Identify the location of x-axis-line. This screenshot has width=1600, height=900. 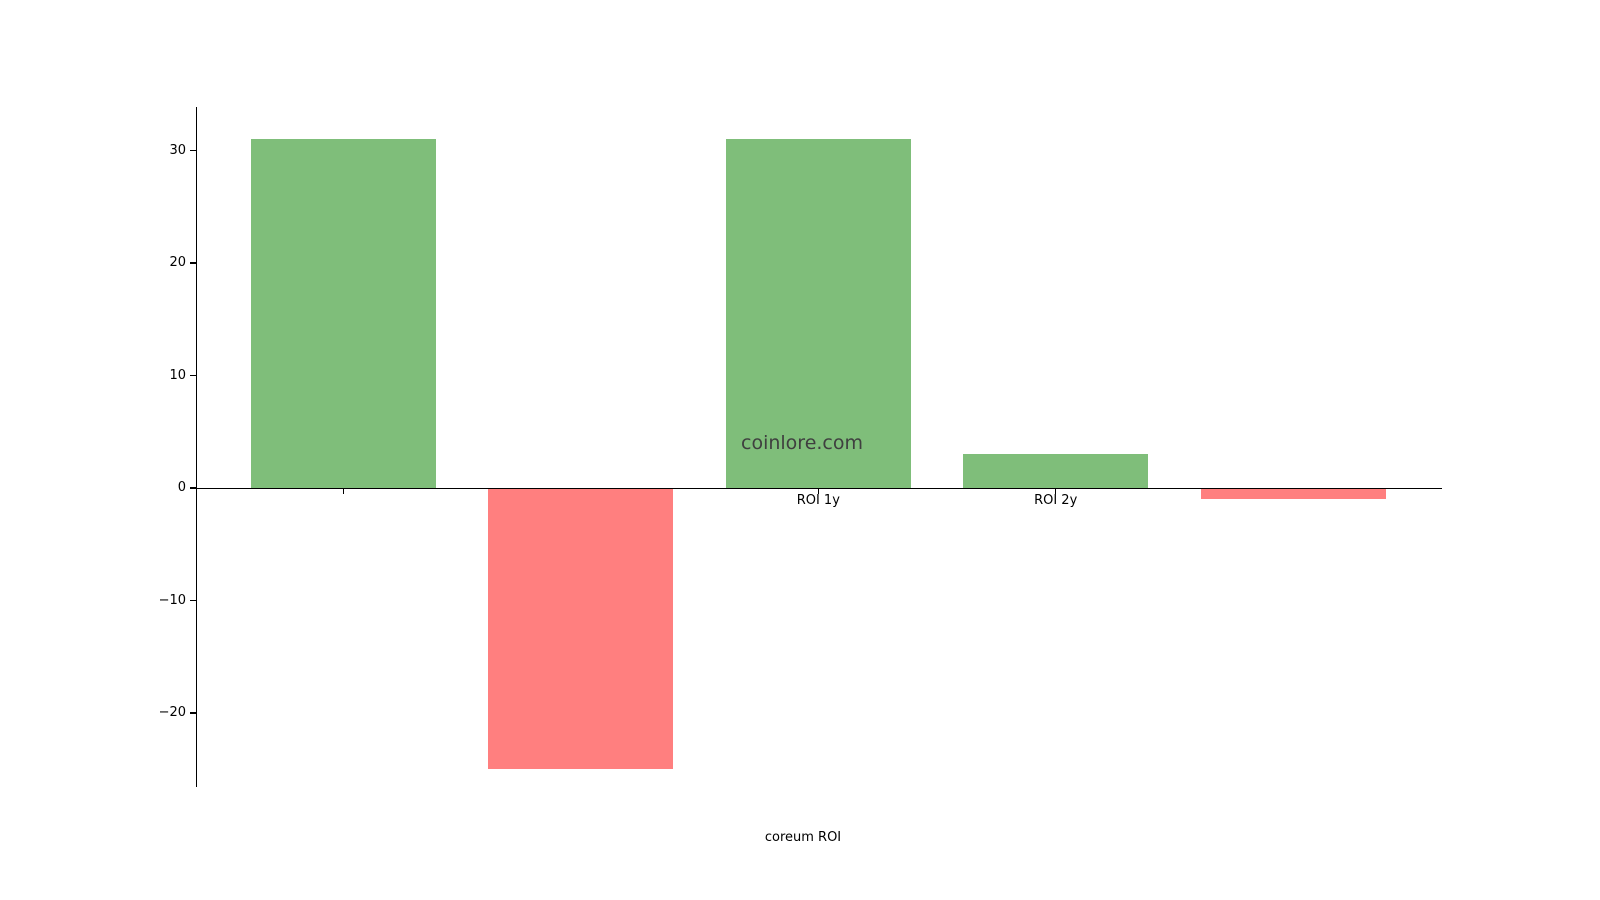
(819, 488).